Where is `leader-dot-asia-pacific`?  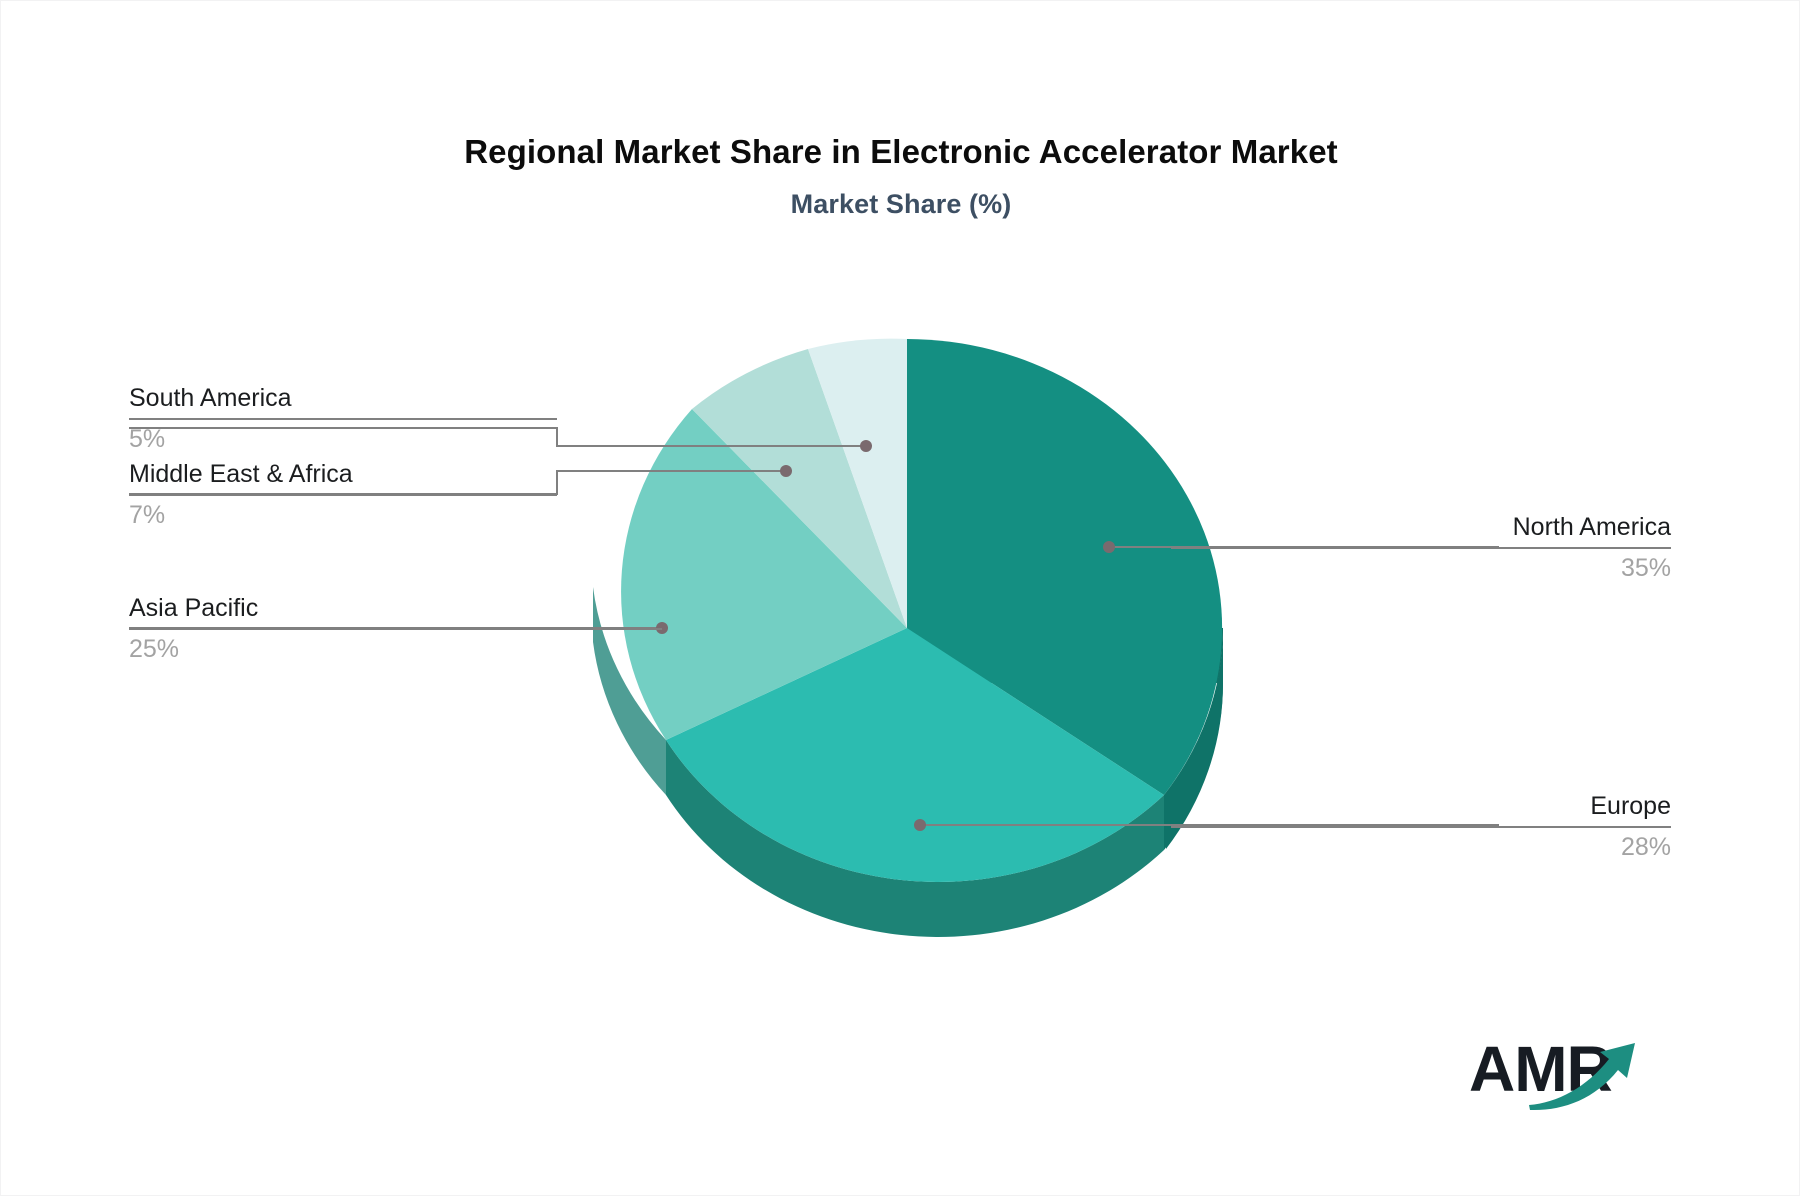
leader-dot-asia-pacific is located at coordinates (662, 628).